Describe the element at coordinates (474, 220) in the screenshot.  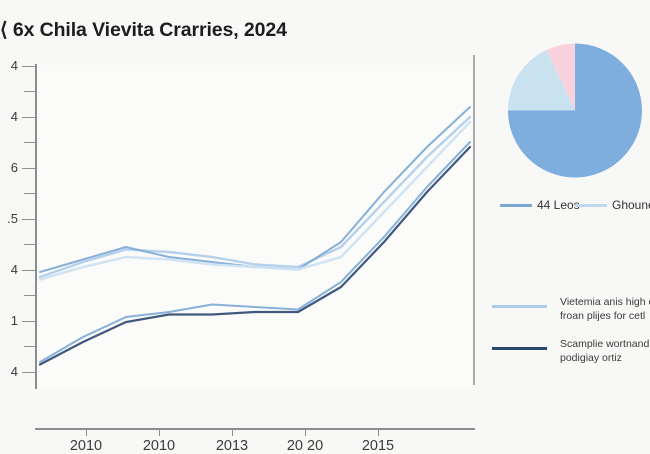
I see `panel-divider` at that location.